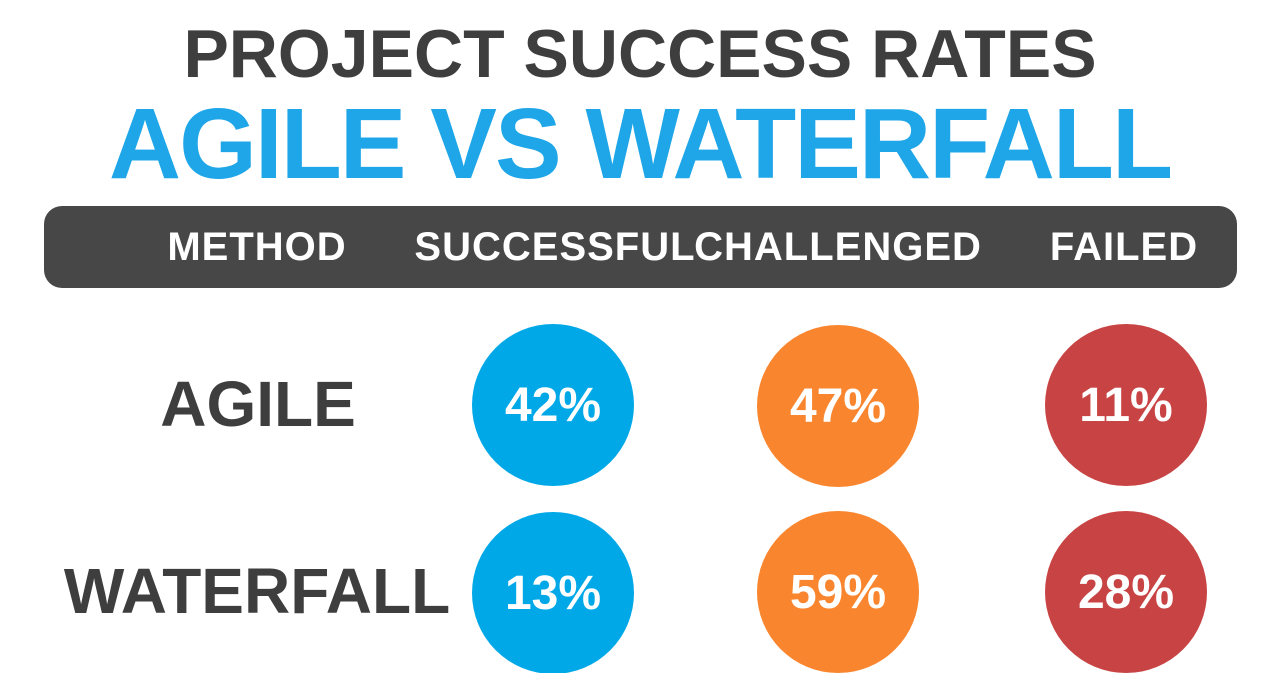  What do you see at coordinates (640, 54) in the screenshot?
I see `page-title: PROJECT SUCCESS RATES` at bounding box center [640, 54].